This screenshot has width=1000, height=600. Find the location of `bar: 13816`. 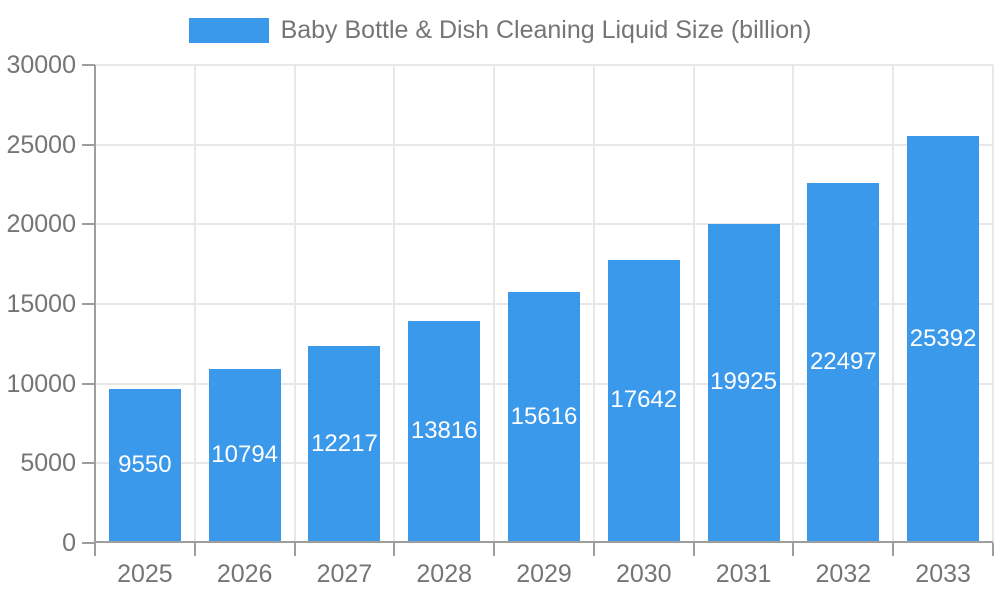

bar: 13816 is located at coordinates (444, 430).